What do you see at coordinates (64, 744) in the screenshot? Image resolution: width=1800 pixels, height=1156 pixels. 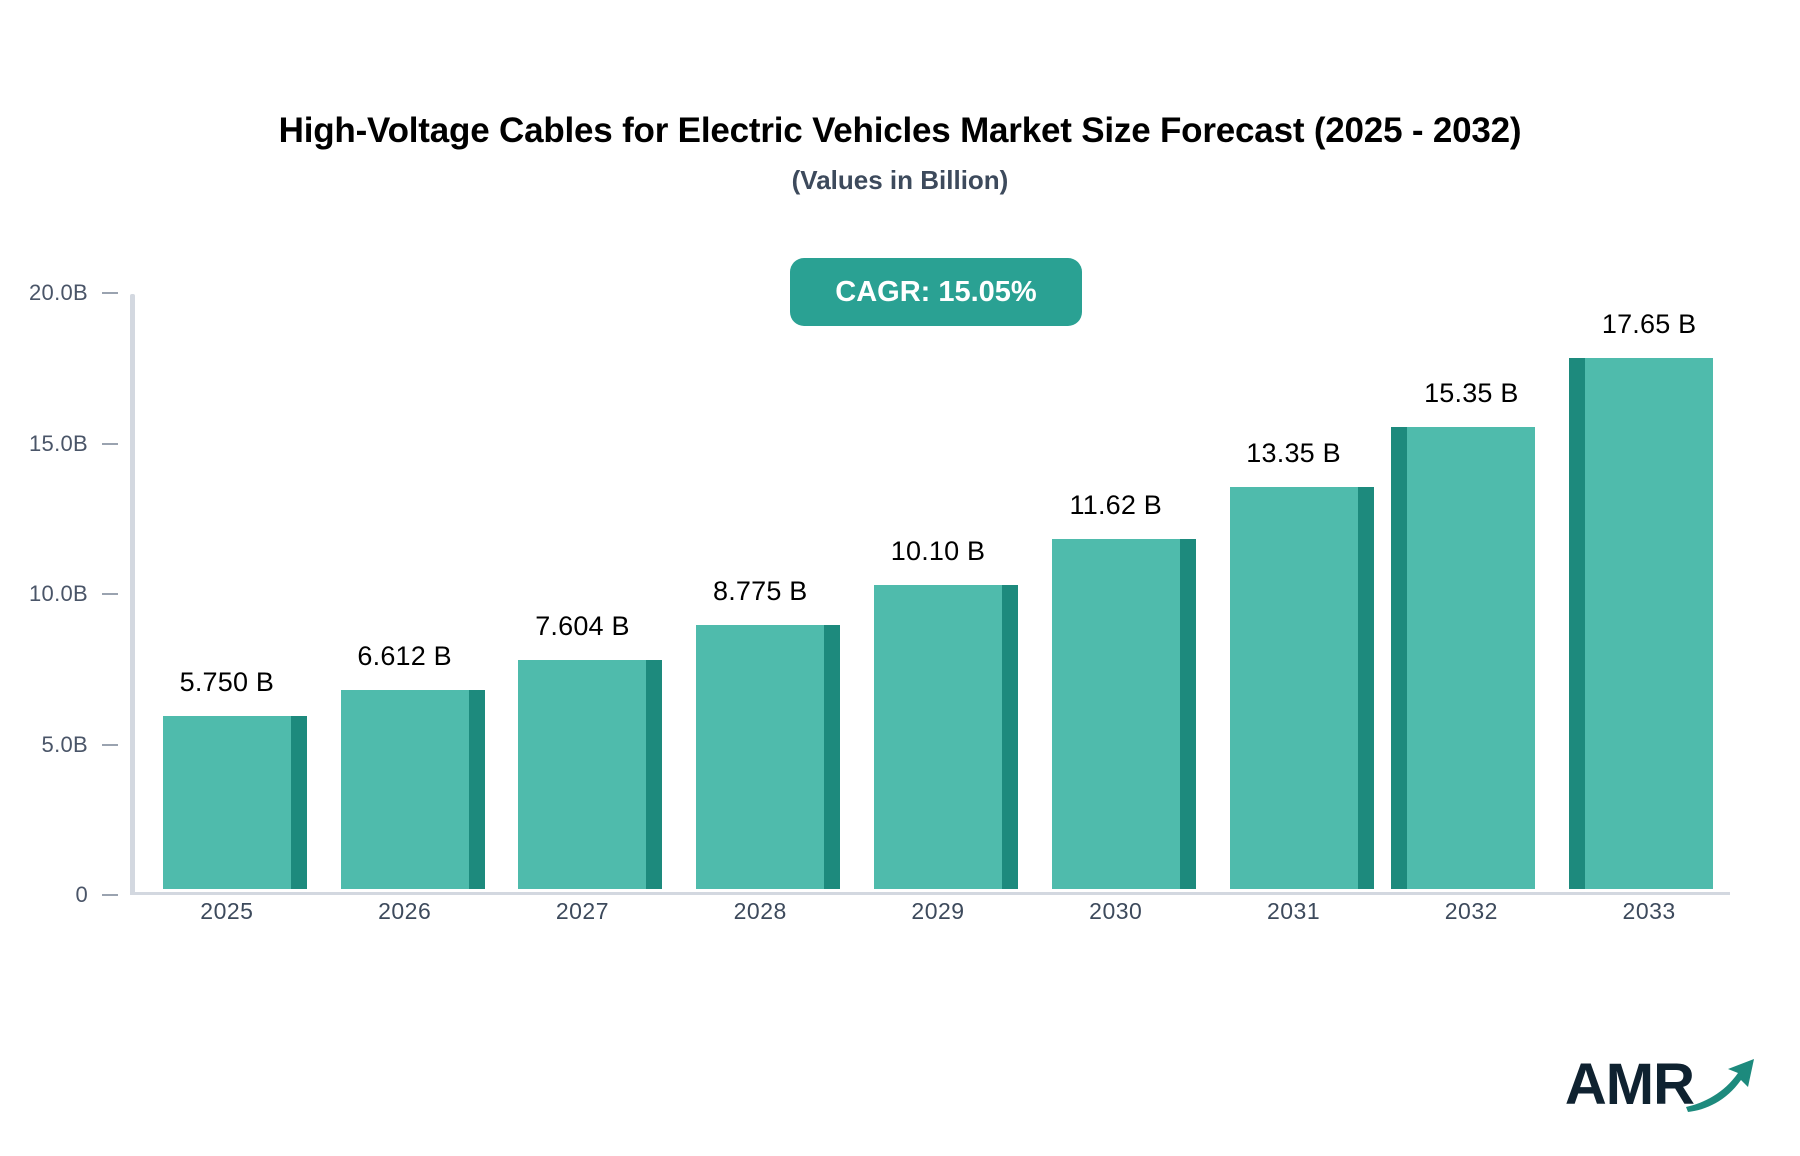 I see `y-axis-tick-label: 5.0B` at bounding box center [64, 744].